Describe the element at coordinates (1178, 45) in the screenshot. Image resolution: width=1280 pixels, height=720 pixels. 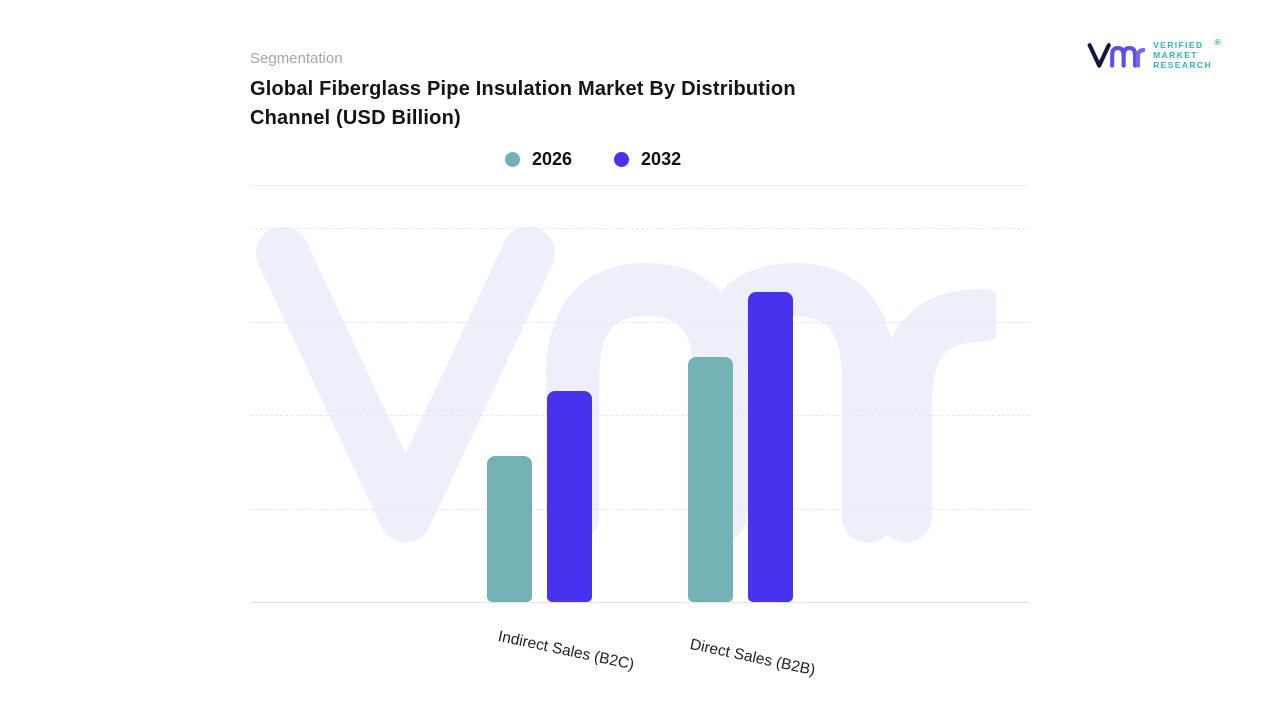
I see `vmr-logo-line1: VERIFIED` at that location.